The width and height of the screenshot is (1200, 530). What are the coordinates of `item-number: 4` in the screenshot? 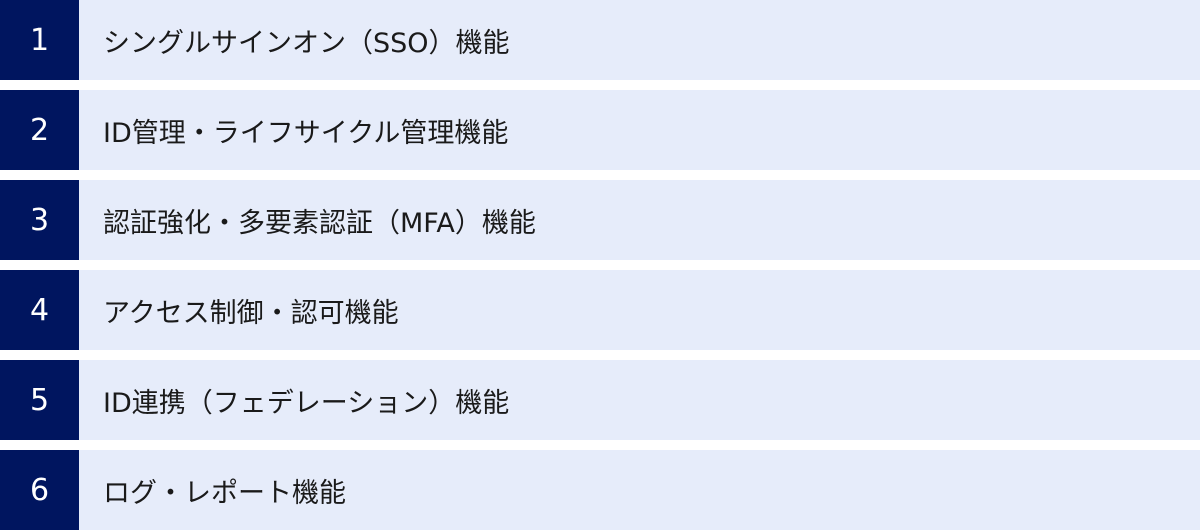 It's located at (39, 310).